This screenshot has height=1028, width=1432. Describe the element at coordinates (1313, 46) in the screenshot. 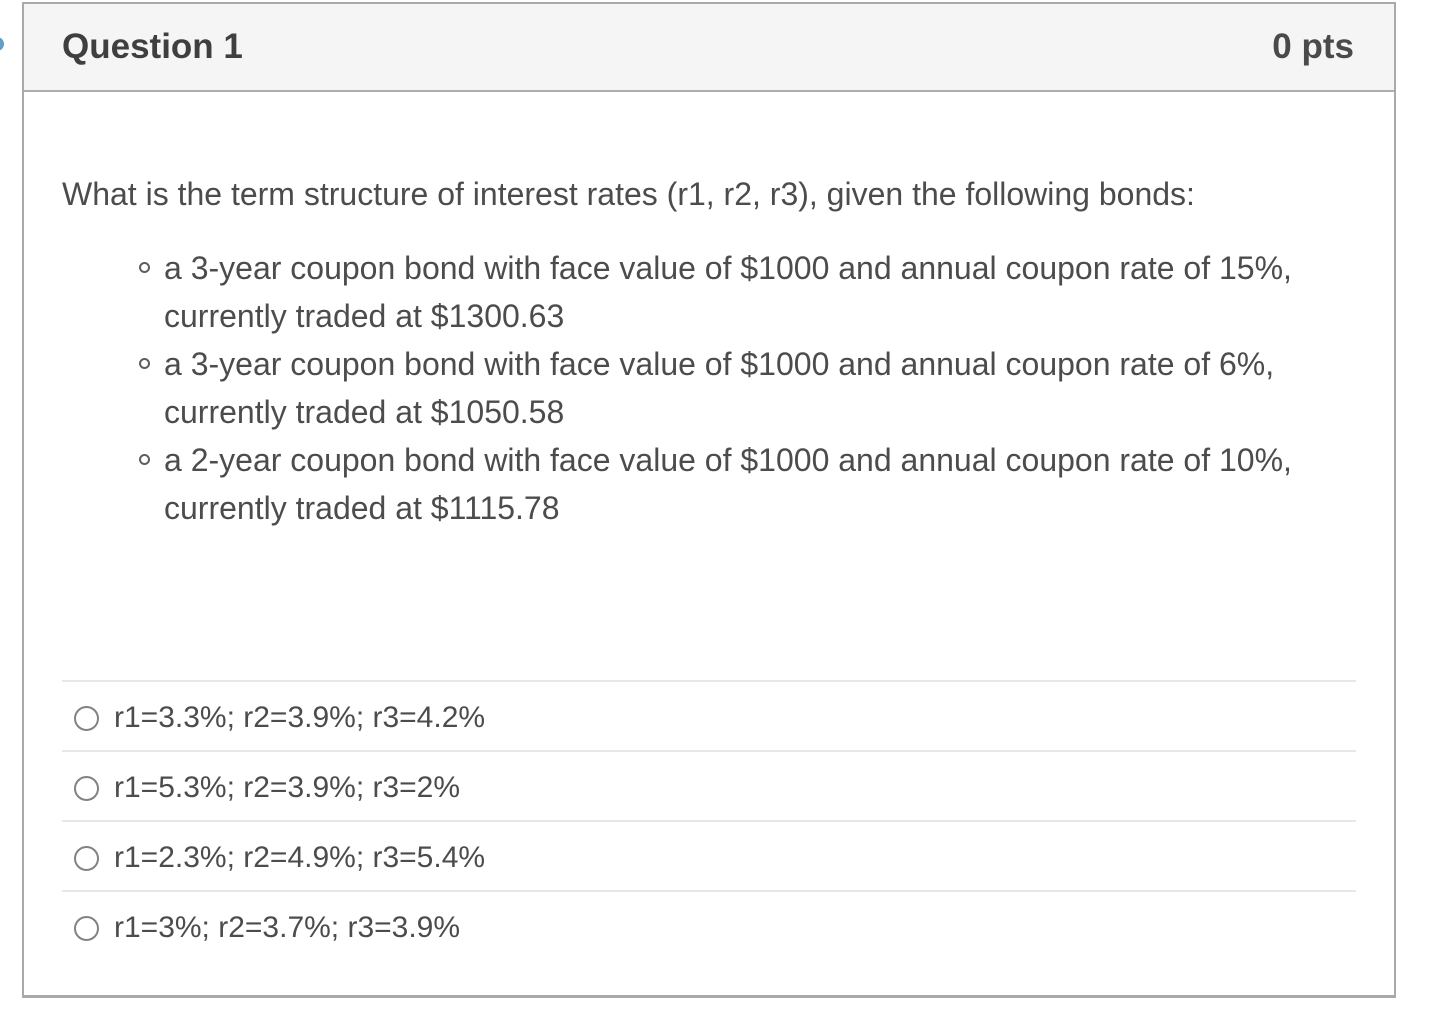

I see `question-points-badge: 0 pts` at that location.